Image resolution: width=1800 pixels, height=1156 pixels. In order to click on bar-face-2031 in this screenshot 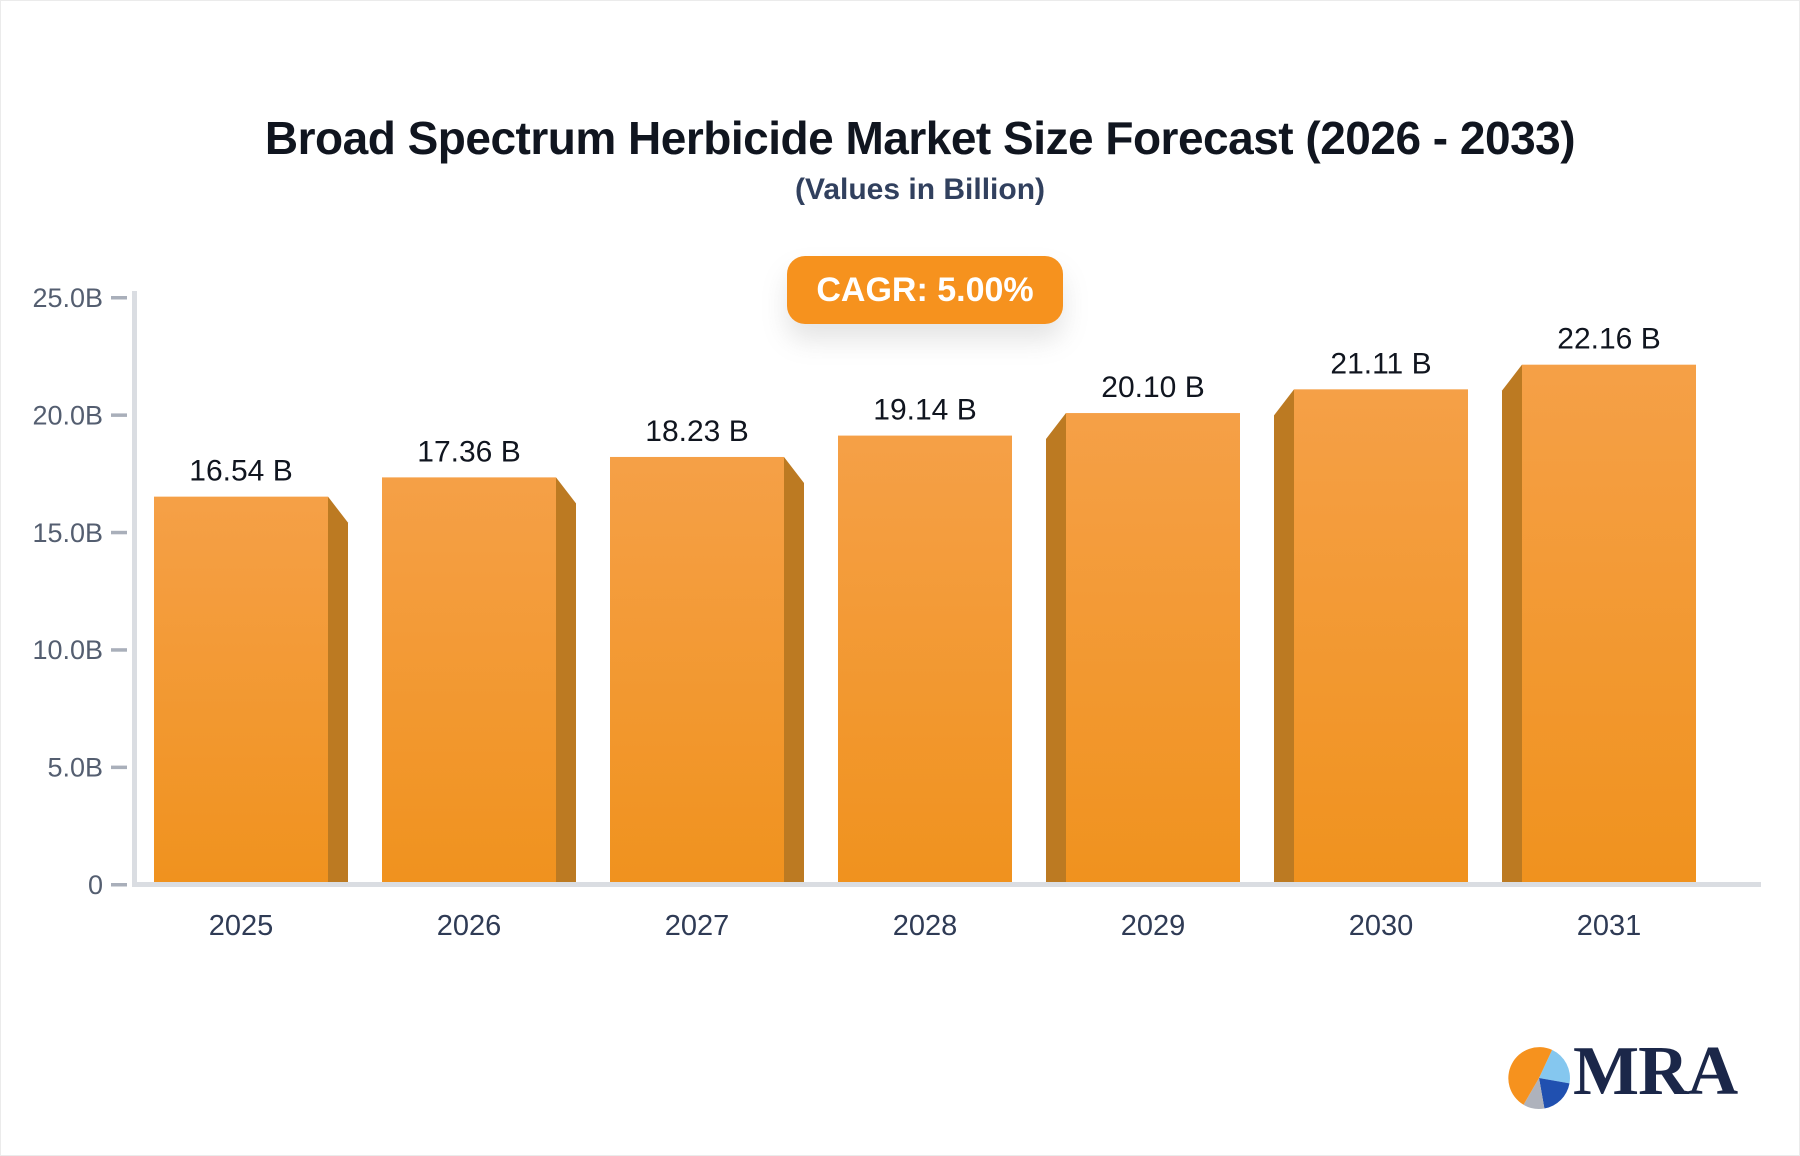, I will do `click(1609, 624)`.